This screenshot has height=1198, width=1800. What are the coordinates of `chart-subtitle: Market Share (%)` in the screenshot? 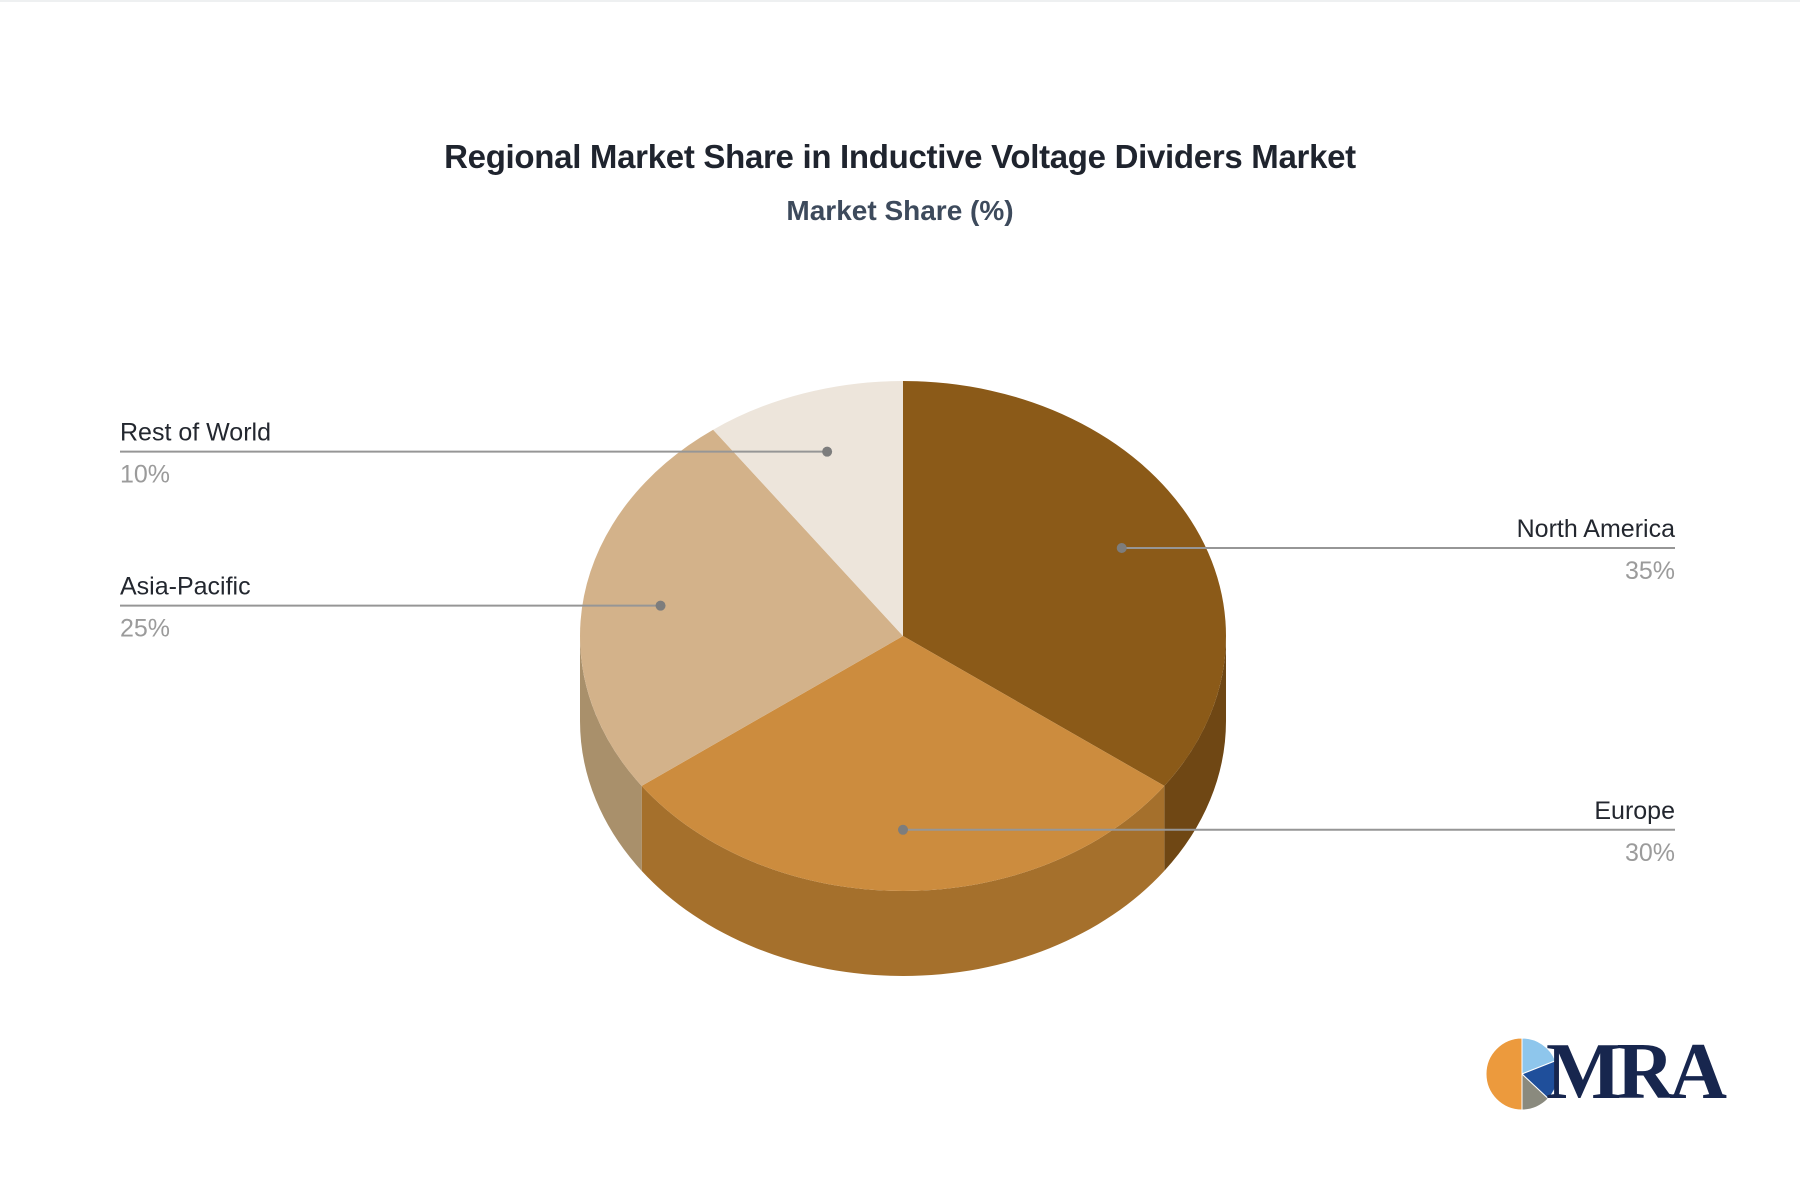 It's located at (900, 210).